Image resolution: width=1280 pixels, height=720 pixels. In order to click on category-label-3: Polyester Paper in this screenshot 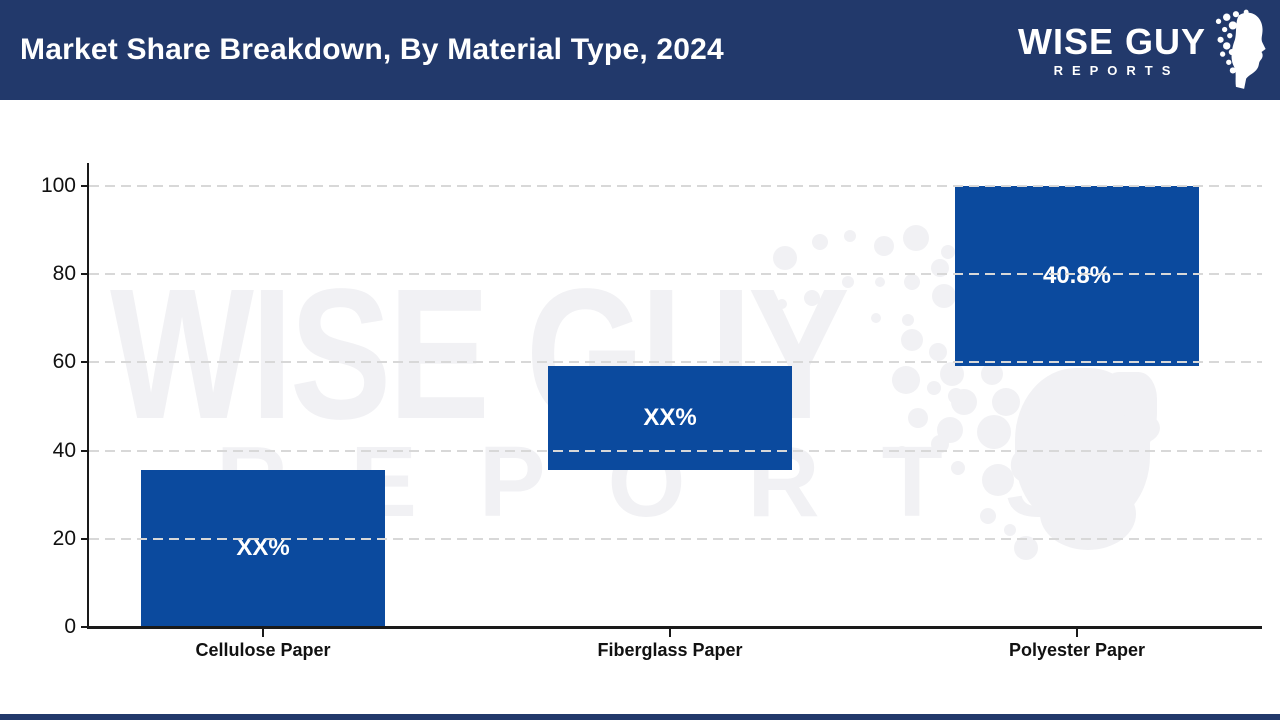, I will do `click(1077, 650)`.